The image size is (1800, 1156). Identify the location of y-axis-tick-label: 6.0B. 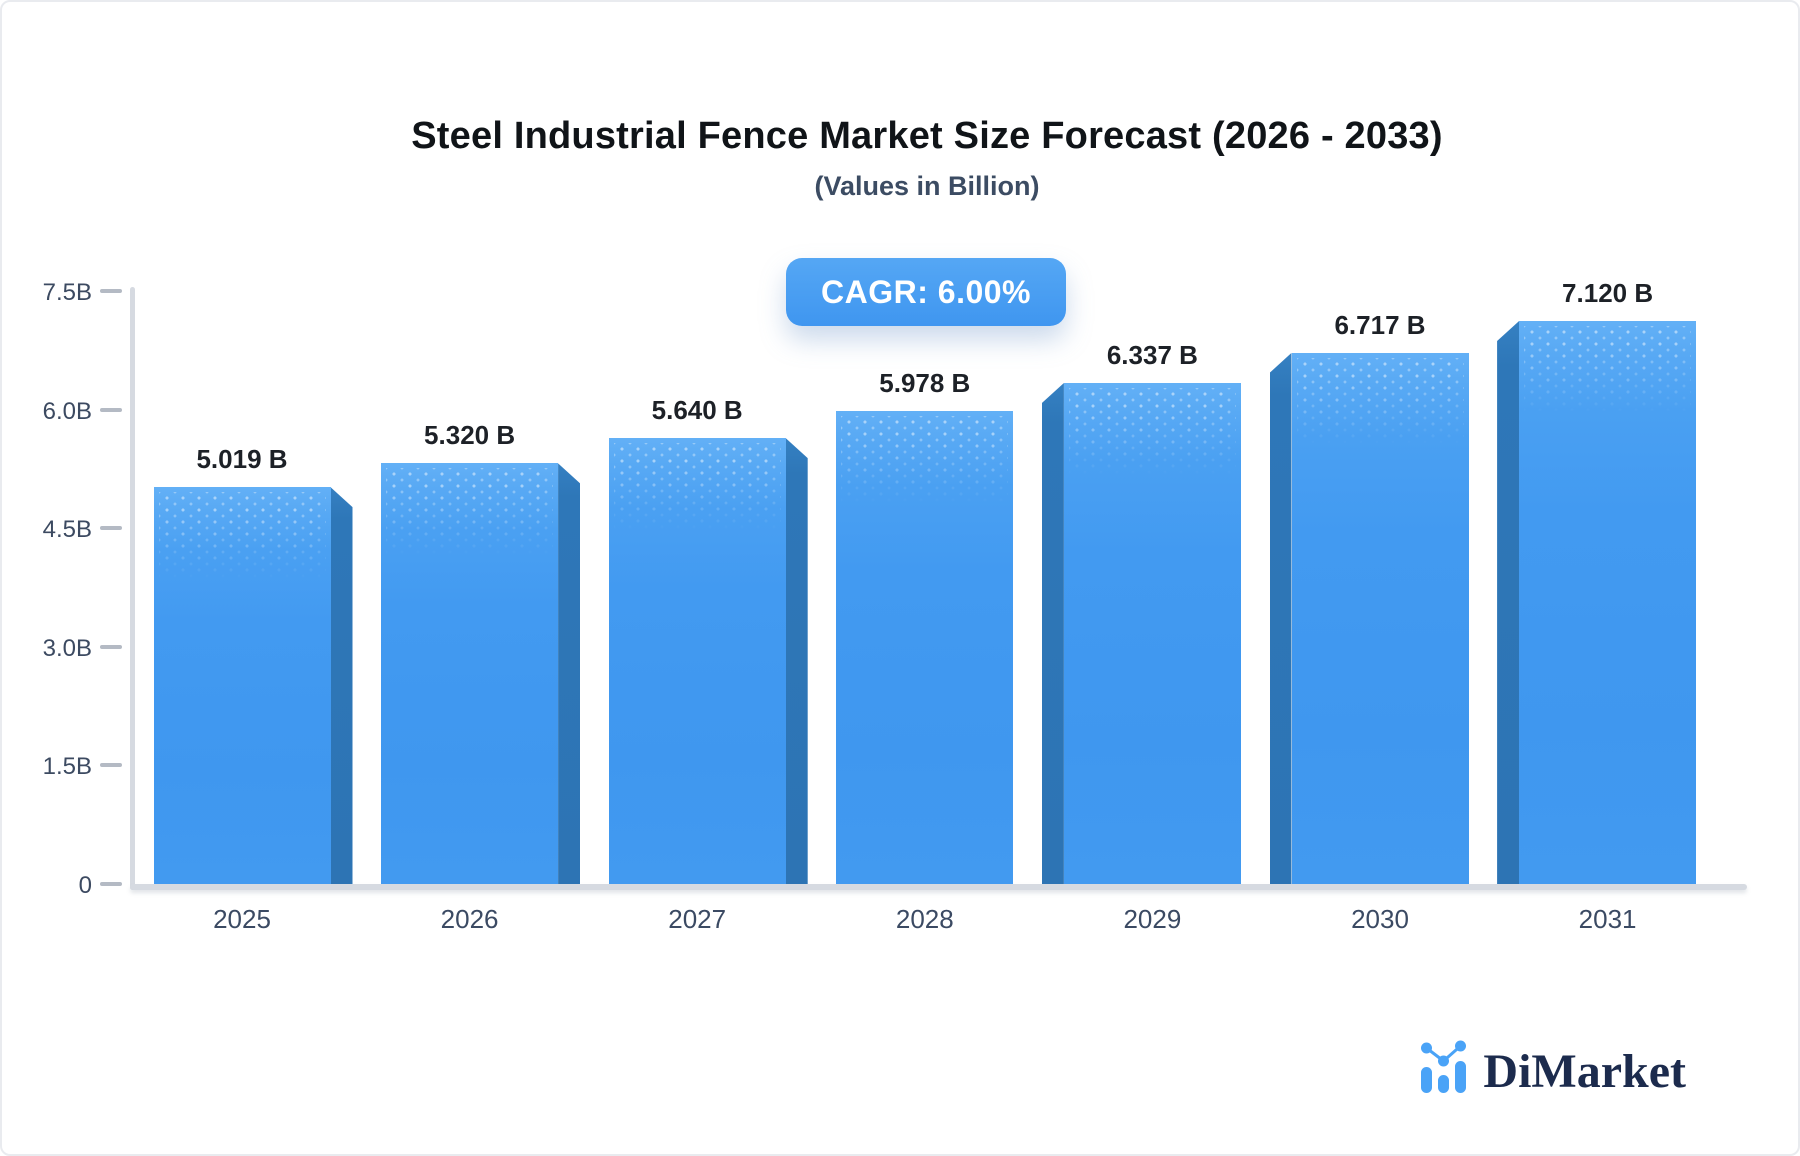
(67, 411).